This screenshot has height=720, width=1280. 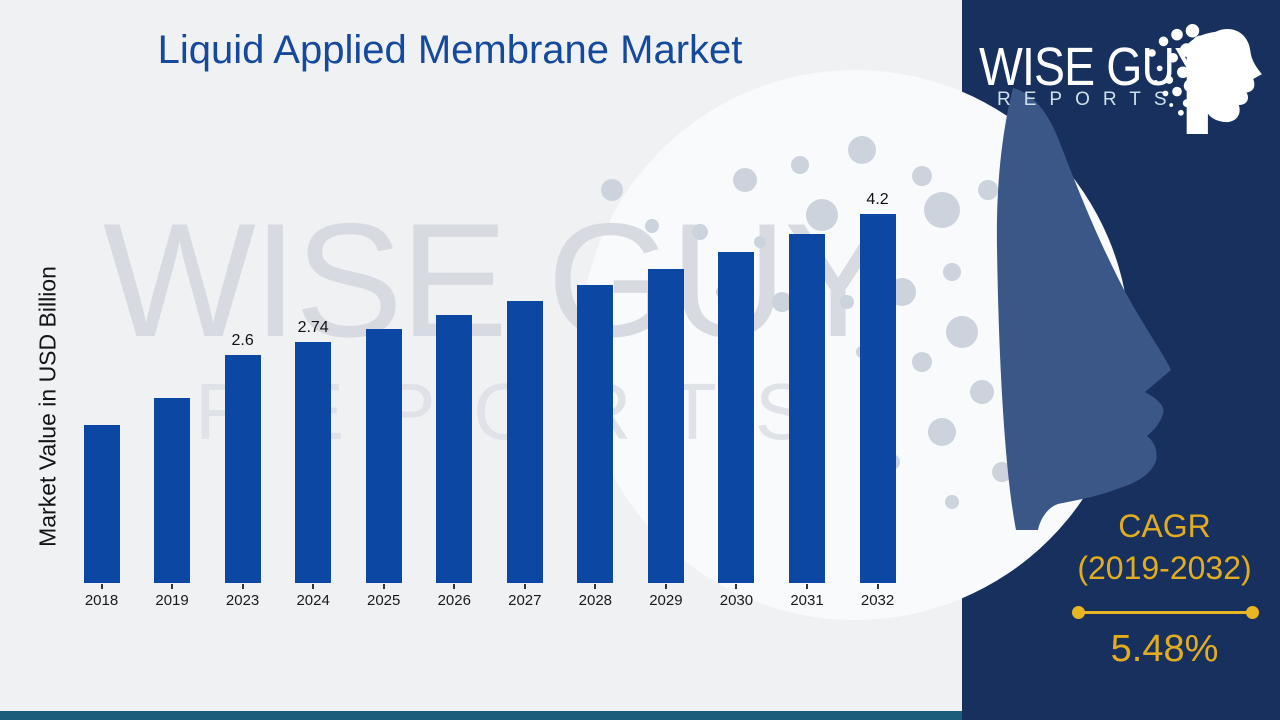 I want to click on x-axis-year-label: 2031, so click(x=807, y=600).